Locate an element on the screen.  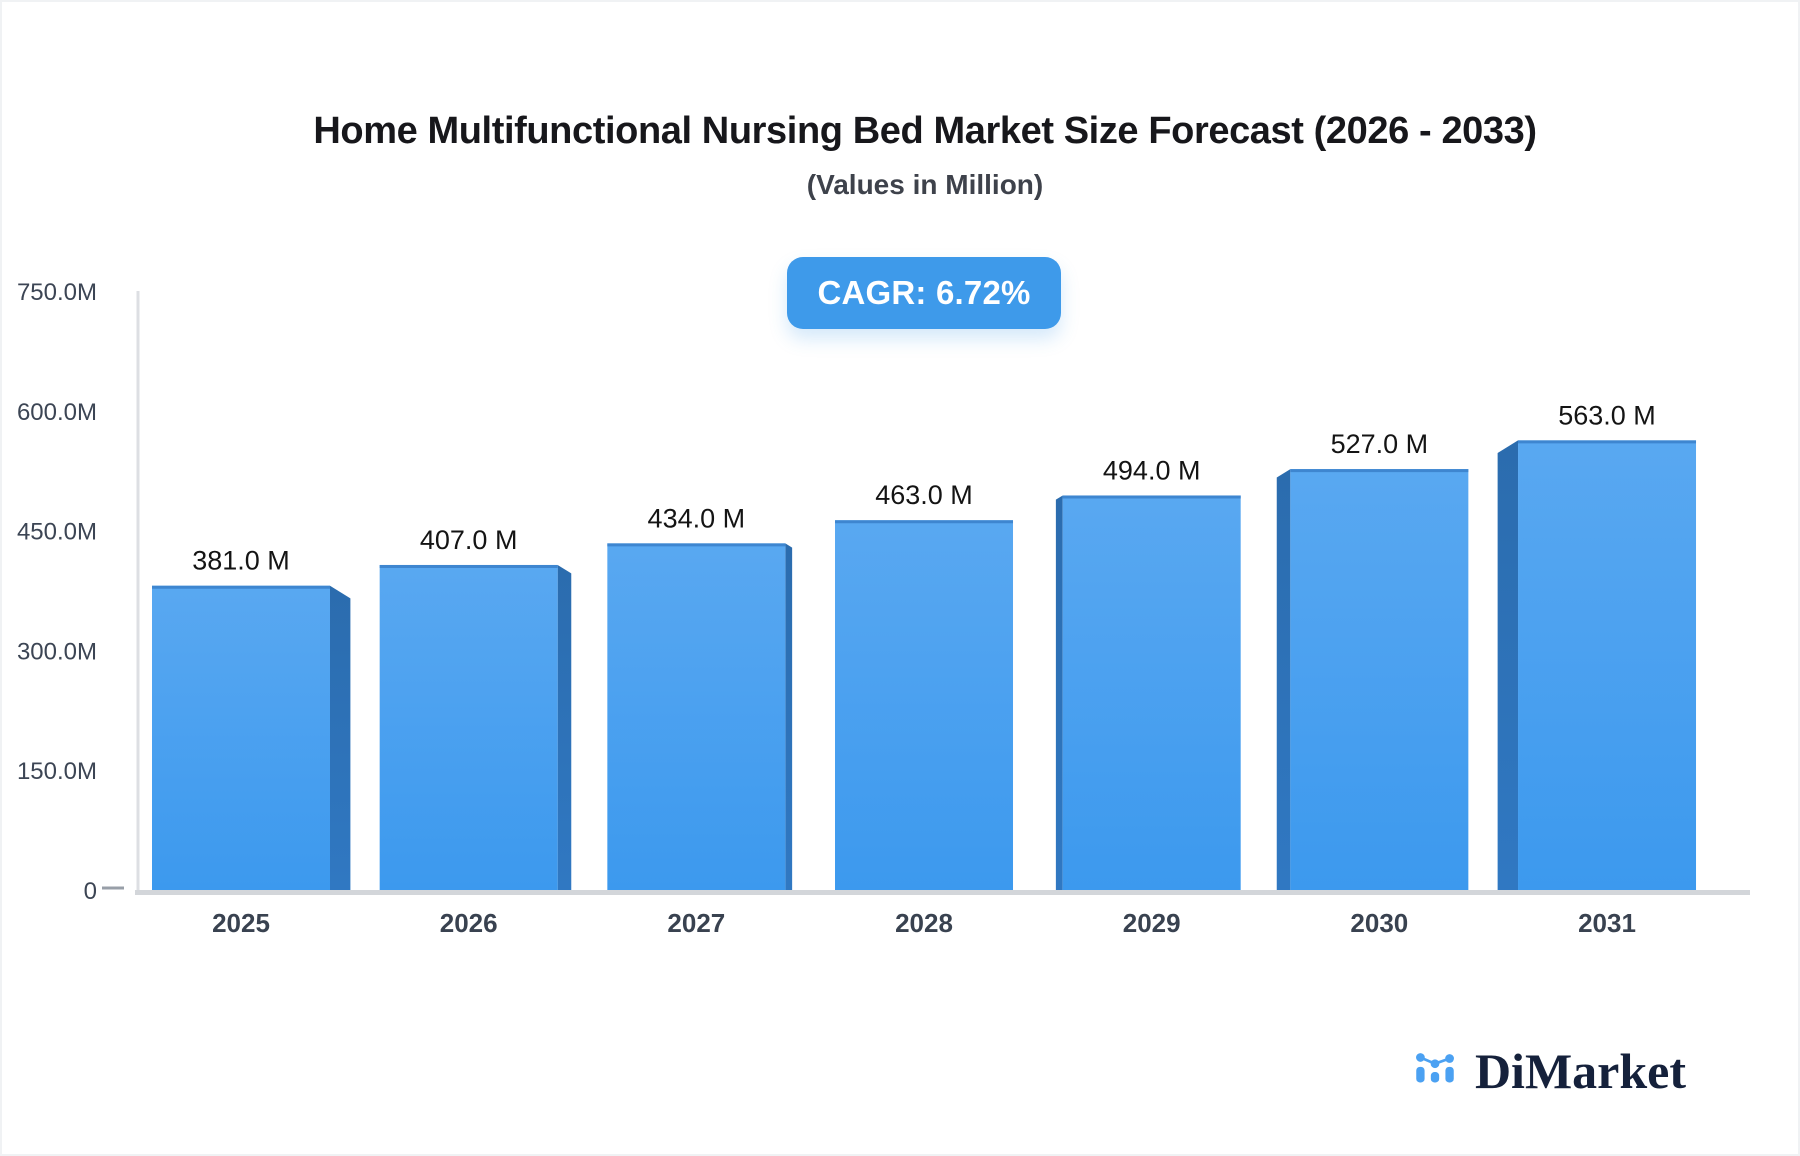
bar-value-label: 434.0 M is located at coordinates (697, 518).